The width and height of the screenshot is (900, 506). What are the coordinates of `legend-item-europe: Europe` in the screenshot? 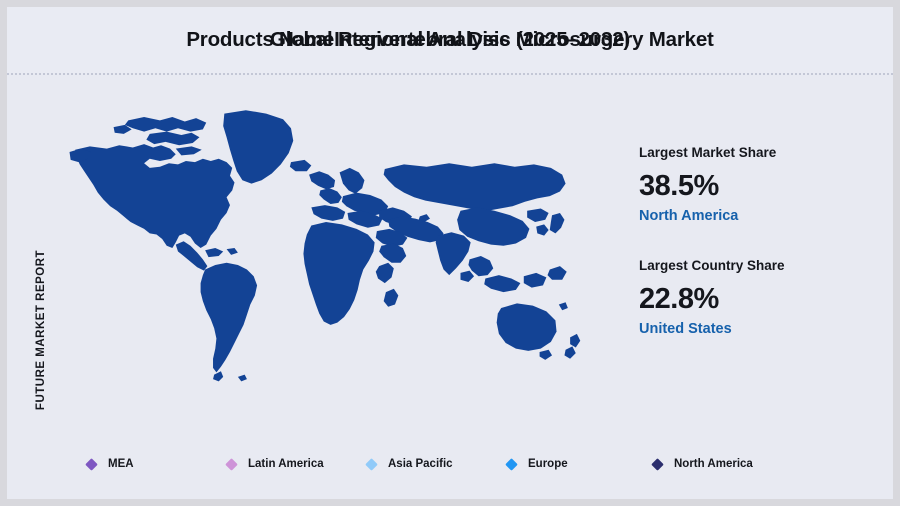 It's located at (536, 464).